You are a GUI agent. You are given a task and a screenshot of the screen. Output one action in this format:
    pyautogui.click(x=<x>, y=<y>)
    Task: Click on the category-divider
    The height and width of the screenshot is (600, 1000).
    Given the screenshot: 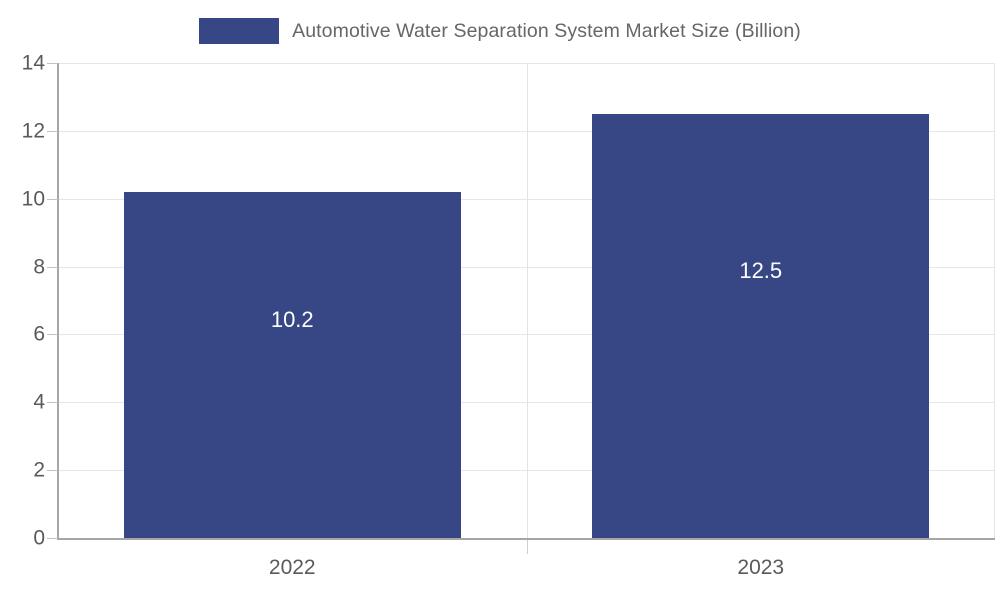 What is the action you would take?
    pyautogui.click(x=527, y=300)
    